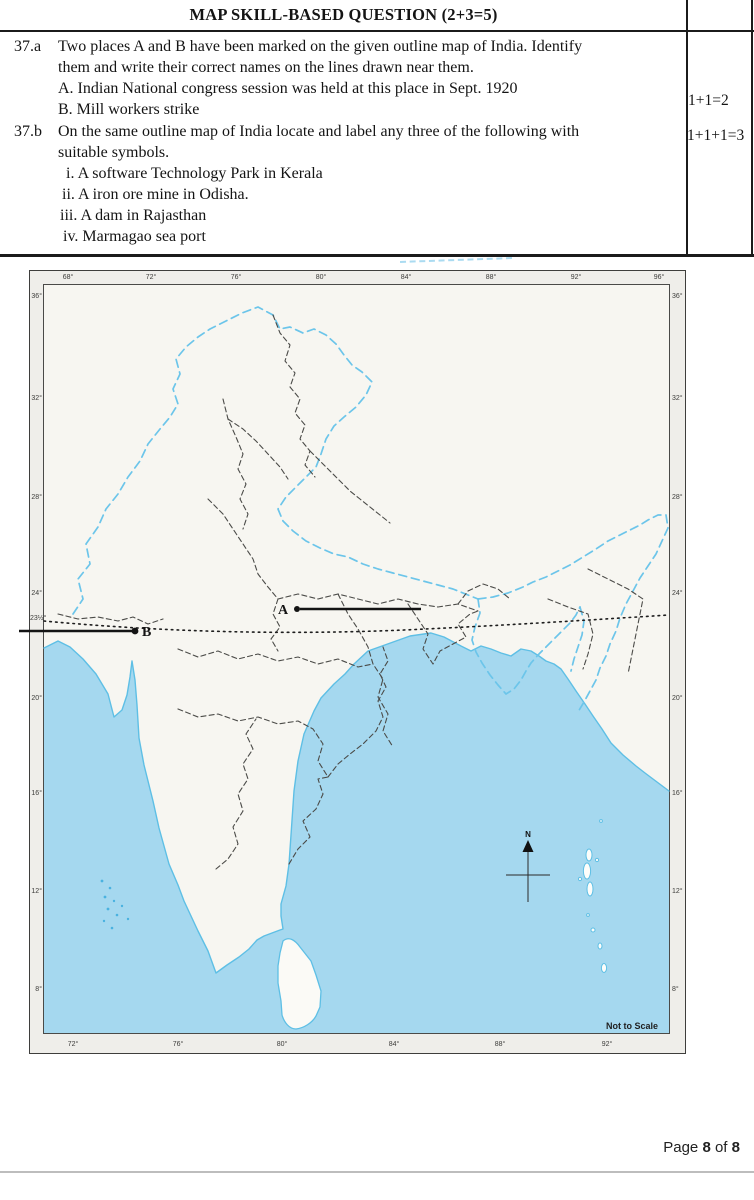 The image size is (754, 1200). I want to click on page-number: 8, so click(706, 1147).